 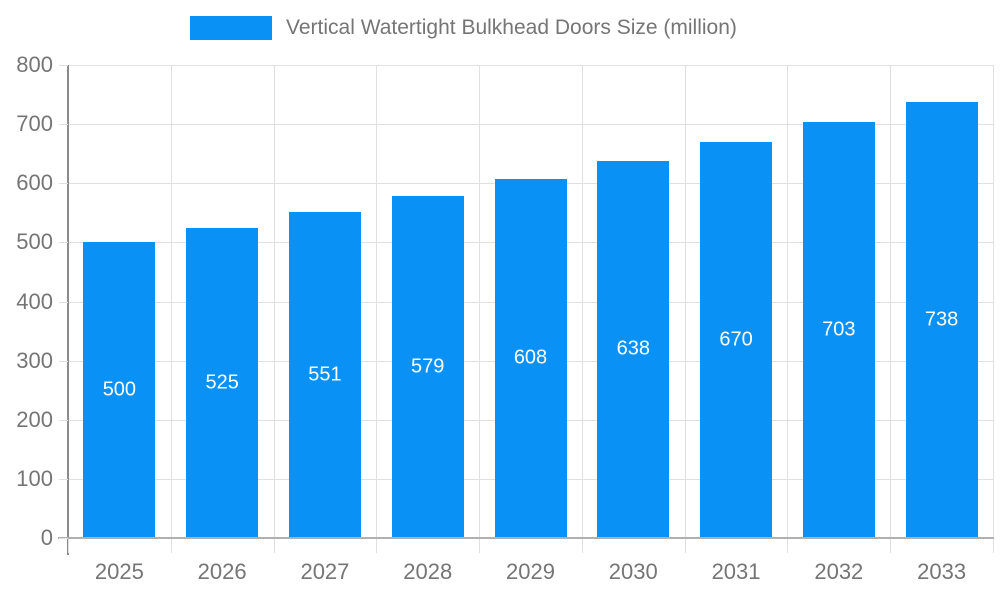 I want to click on bar-2027: 551, so click(x=324, y=375).